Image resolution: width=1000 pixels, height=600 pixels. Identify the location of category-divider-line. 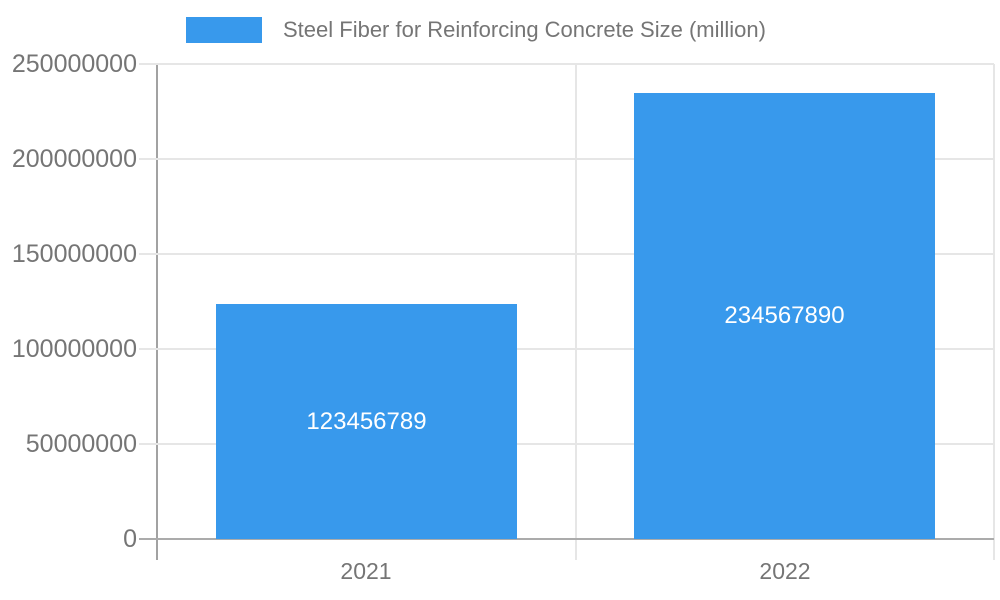
(575, 312).